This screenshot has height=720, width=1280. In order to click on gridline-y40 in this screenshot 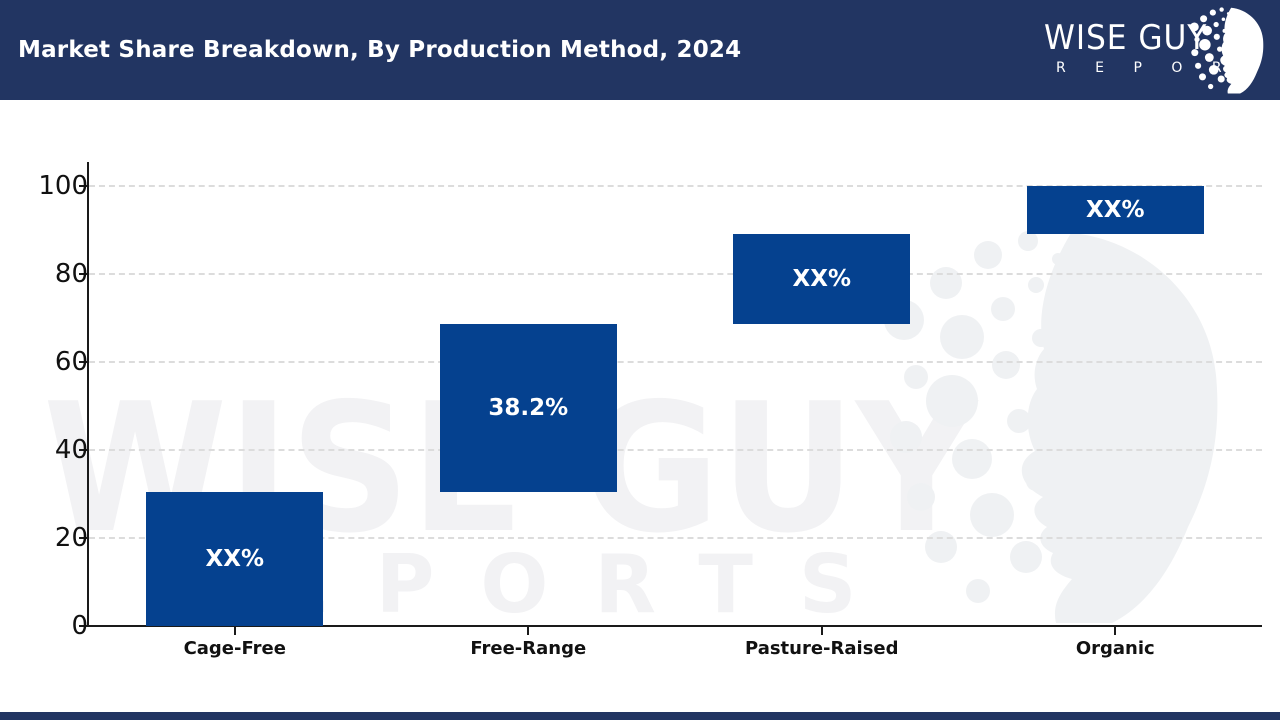, I will do `click(675, 450)`.